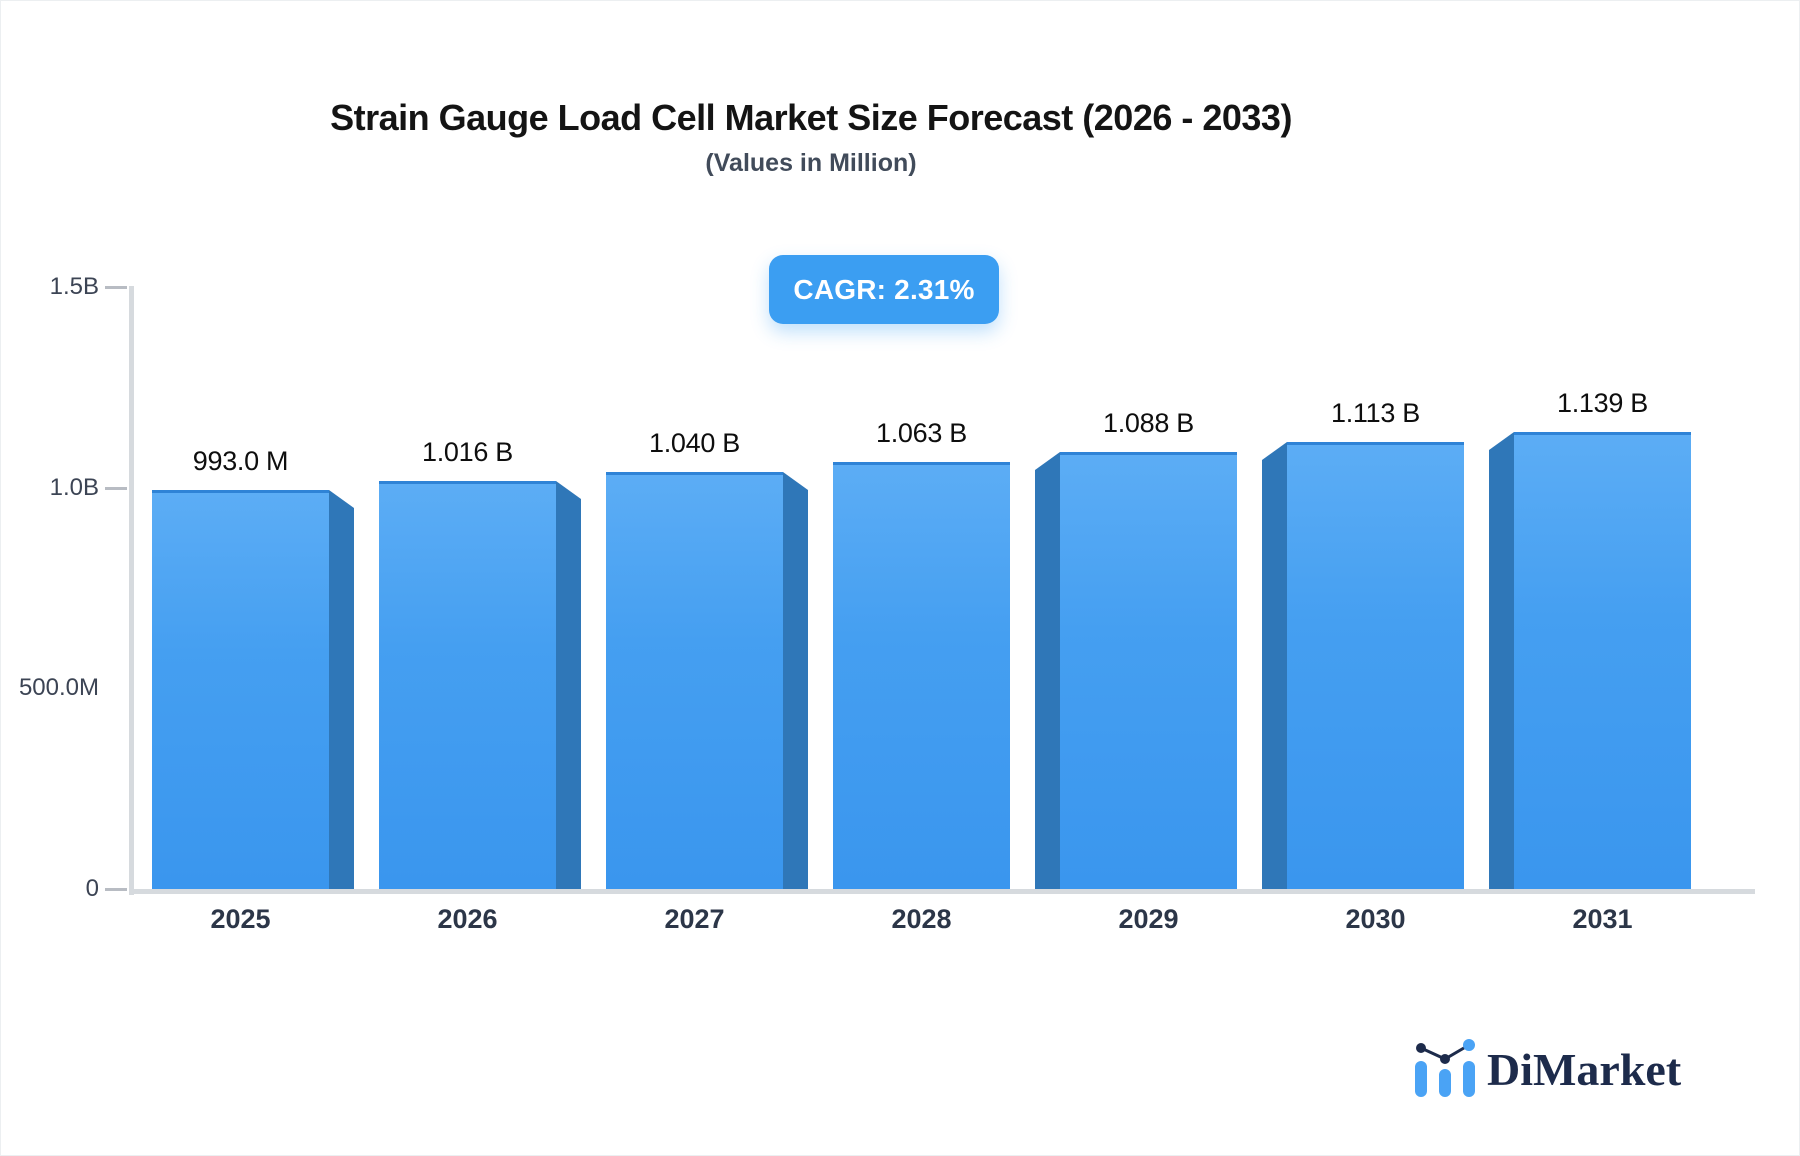 The width and height of the screenshot is (1800, 1156). What do you see at coordinates (58, 688) in the screenshot?
I see `y-axis-tick-label: 500.0M` at bounding box center [58, 688].